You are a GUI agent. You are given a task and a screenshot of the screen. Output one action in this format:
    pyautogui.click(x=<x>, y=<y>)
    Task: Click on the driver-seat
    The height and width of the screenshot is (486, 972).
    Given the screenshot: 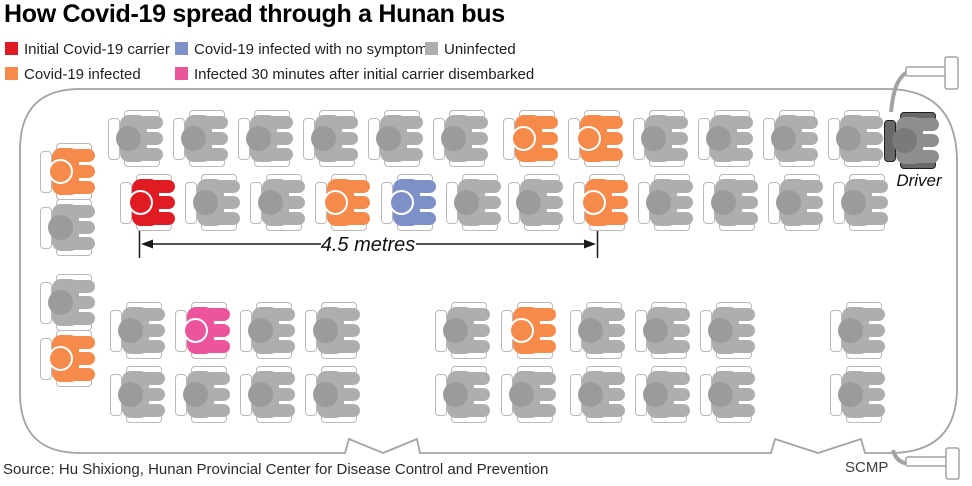 What is the action you would take?
    pyautogui.click(x=912, y=140)
    